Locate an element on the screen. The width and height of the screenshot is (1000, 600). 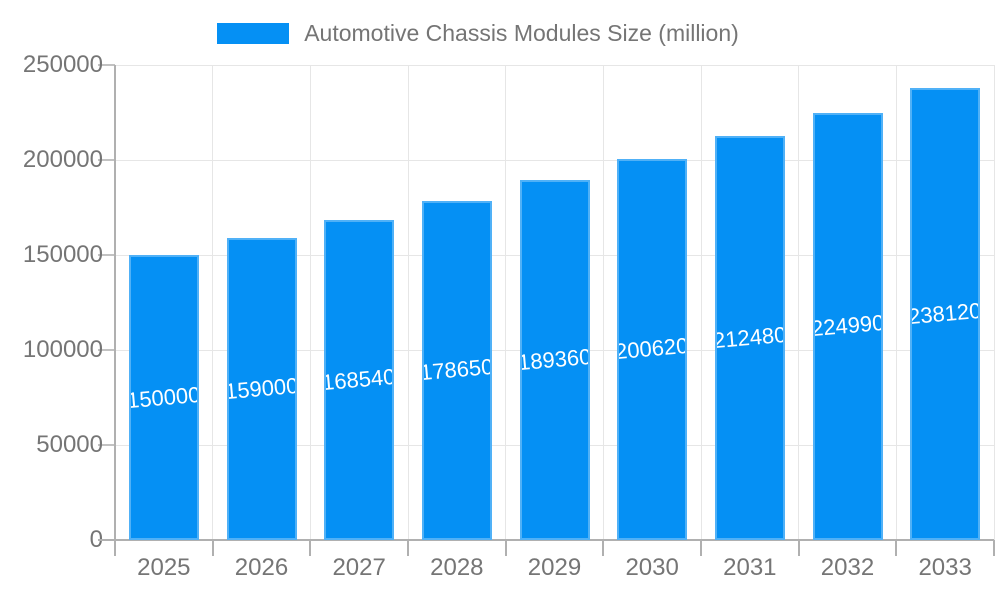
bar-2033: 238120 is located at coordinates (945, 313).